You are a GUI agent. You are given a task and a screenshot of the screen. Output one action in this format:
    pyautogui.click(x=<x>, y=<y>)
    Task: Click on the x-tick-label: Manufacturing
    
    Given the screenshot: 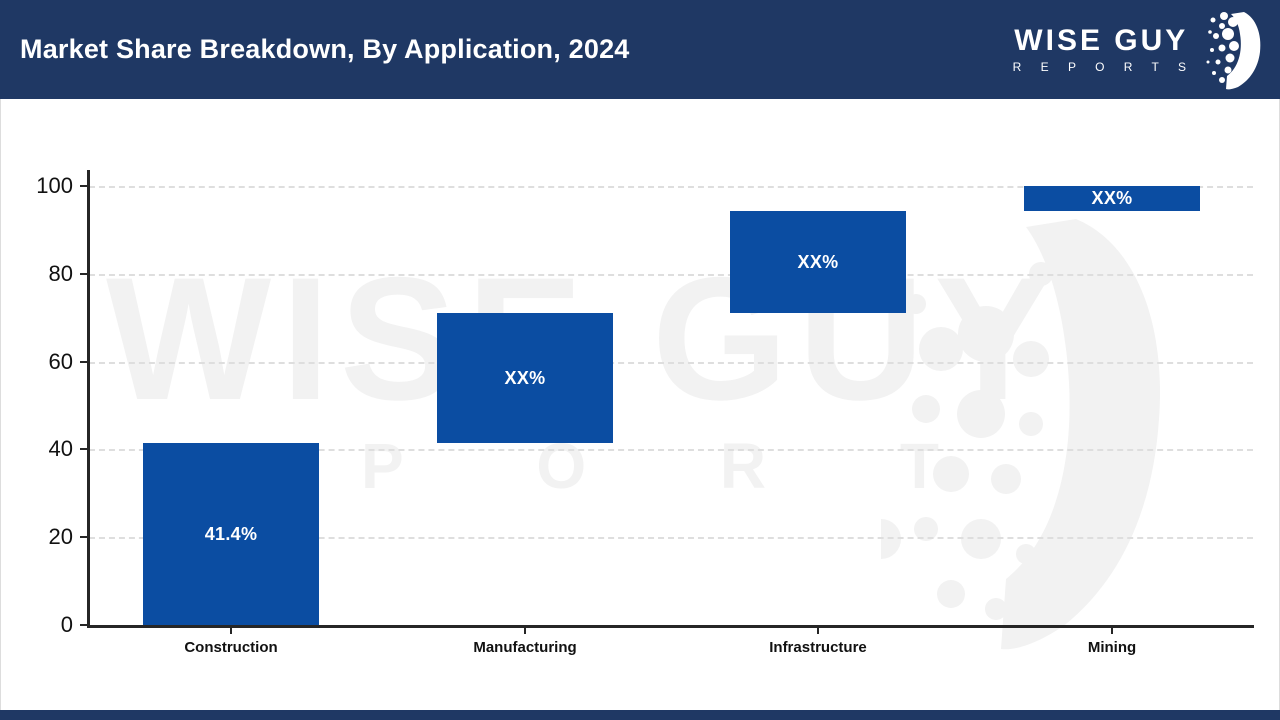 What is the action you would take?
    pyautogui.click(x=525, y=647)
    